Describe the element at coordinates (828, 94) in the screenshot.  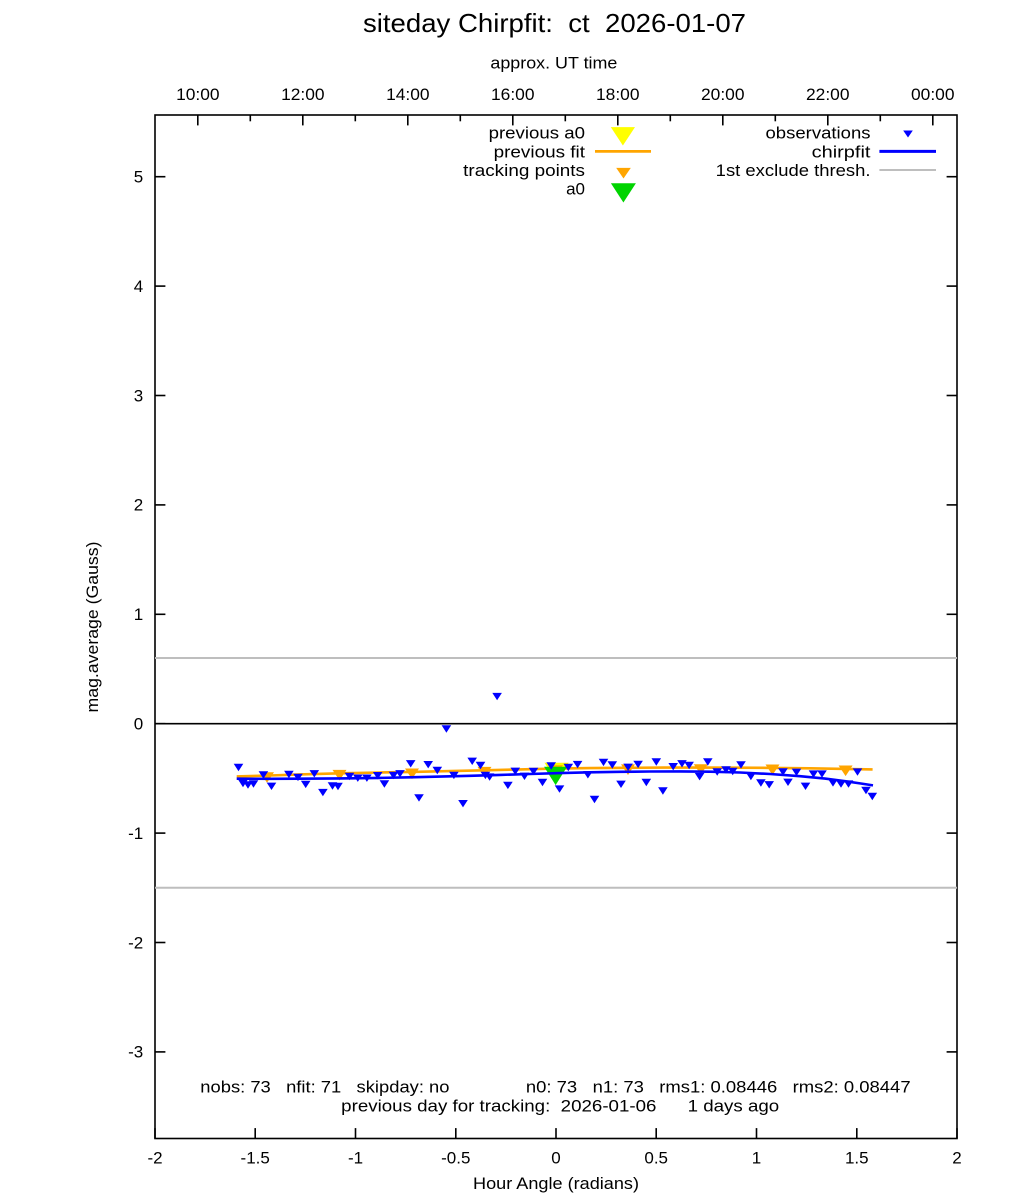
I see `svg-text: 22:00` at that location.